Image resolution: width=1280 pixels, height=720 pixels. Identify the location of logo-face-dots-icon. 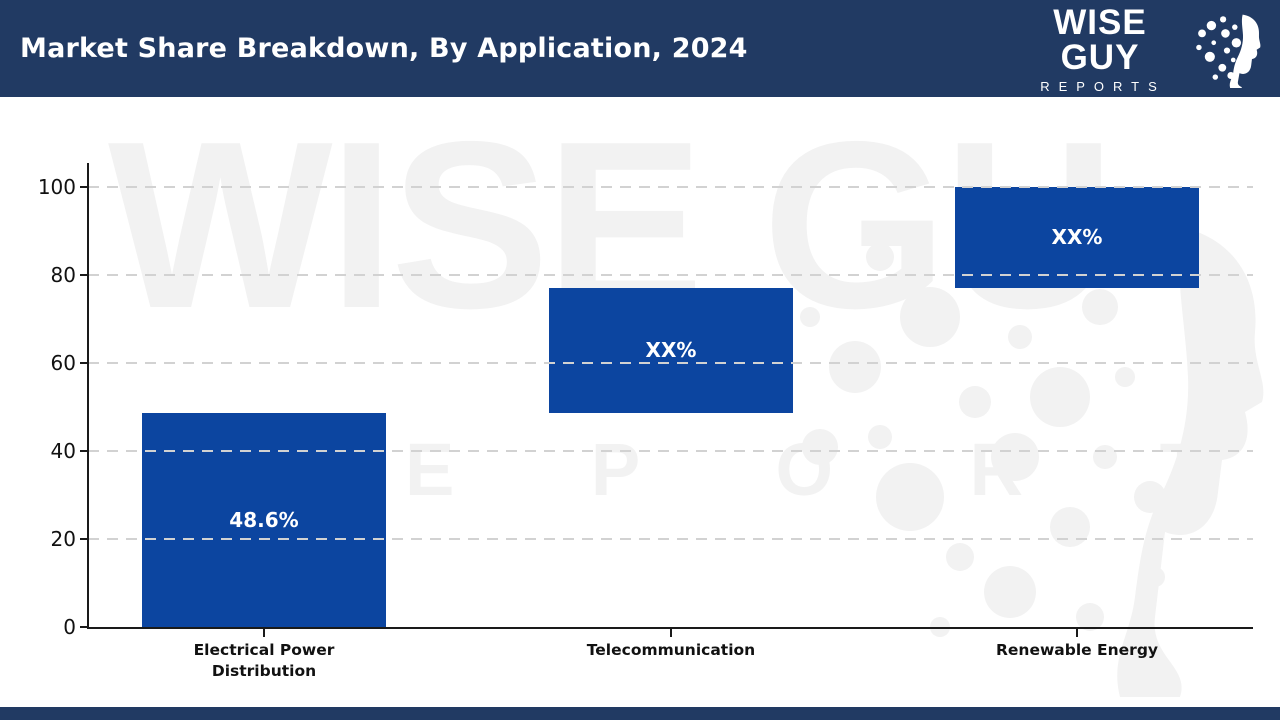
(1228, 51).